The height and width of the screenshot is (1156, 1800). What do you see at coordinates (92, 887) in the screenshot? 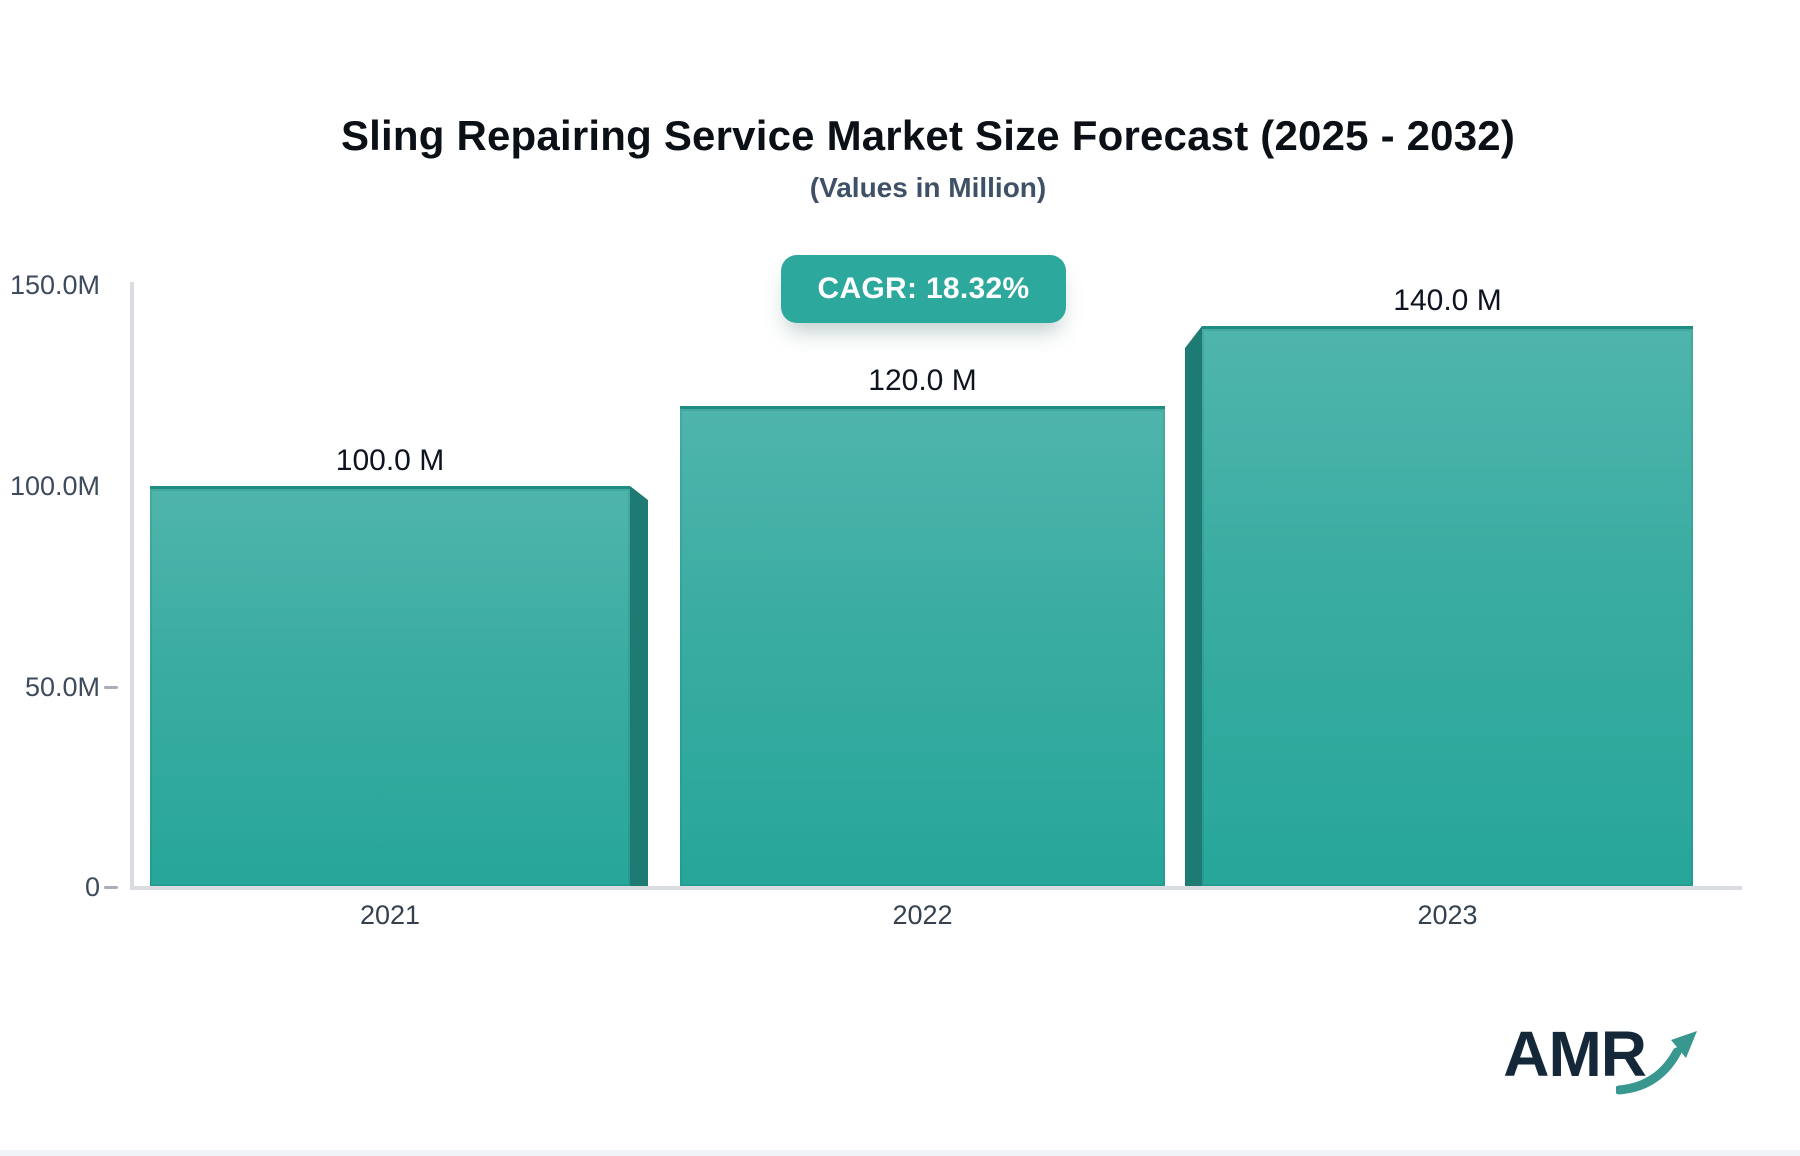
I see `y-axis-label-0: 0` at bounding box center [92, 887].